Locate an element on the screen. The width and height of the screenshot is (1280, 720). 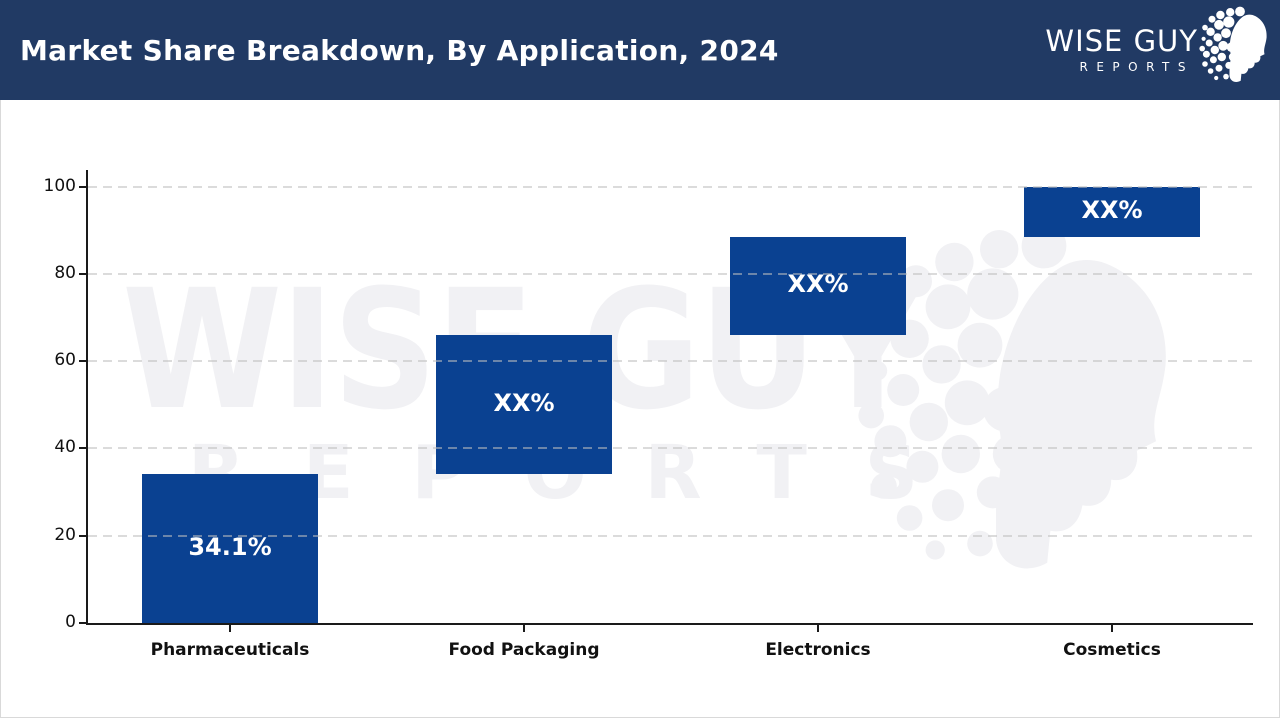
y-tick-label-20: 20 is located at coordinates (65, 534).